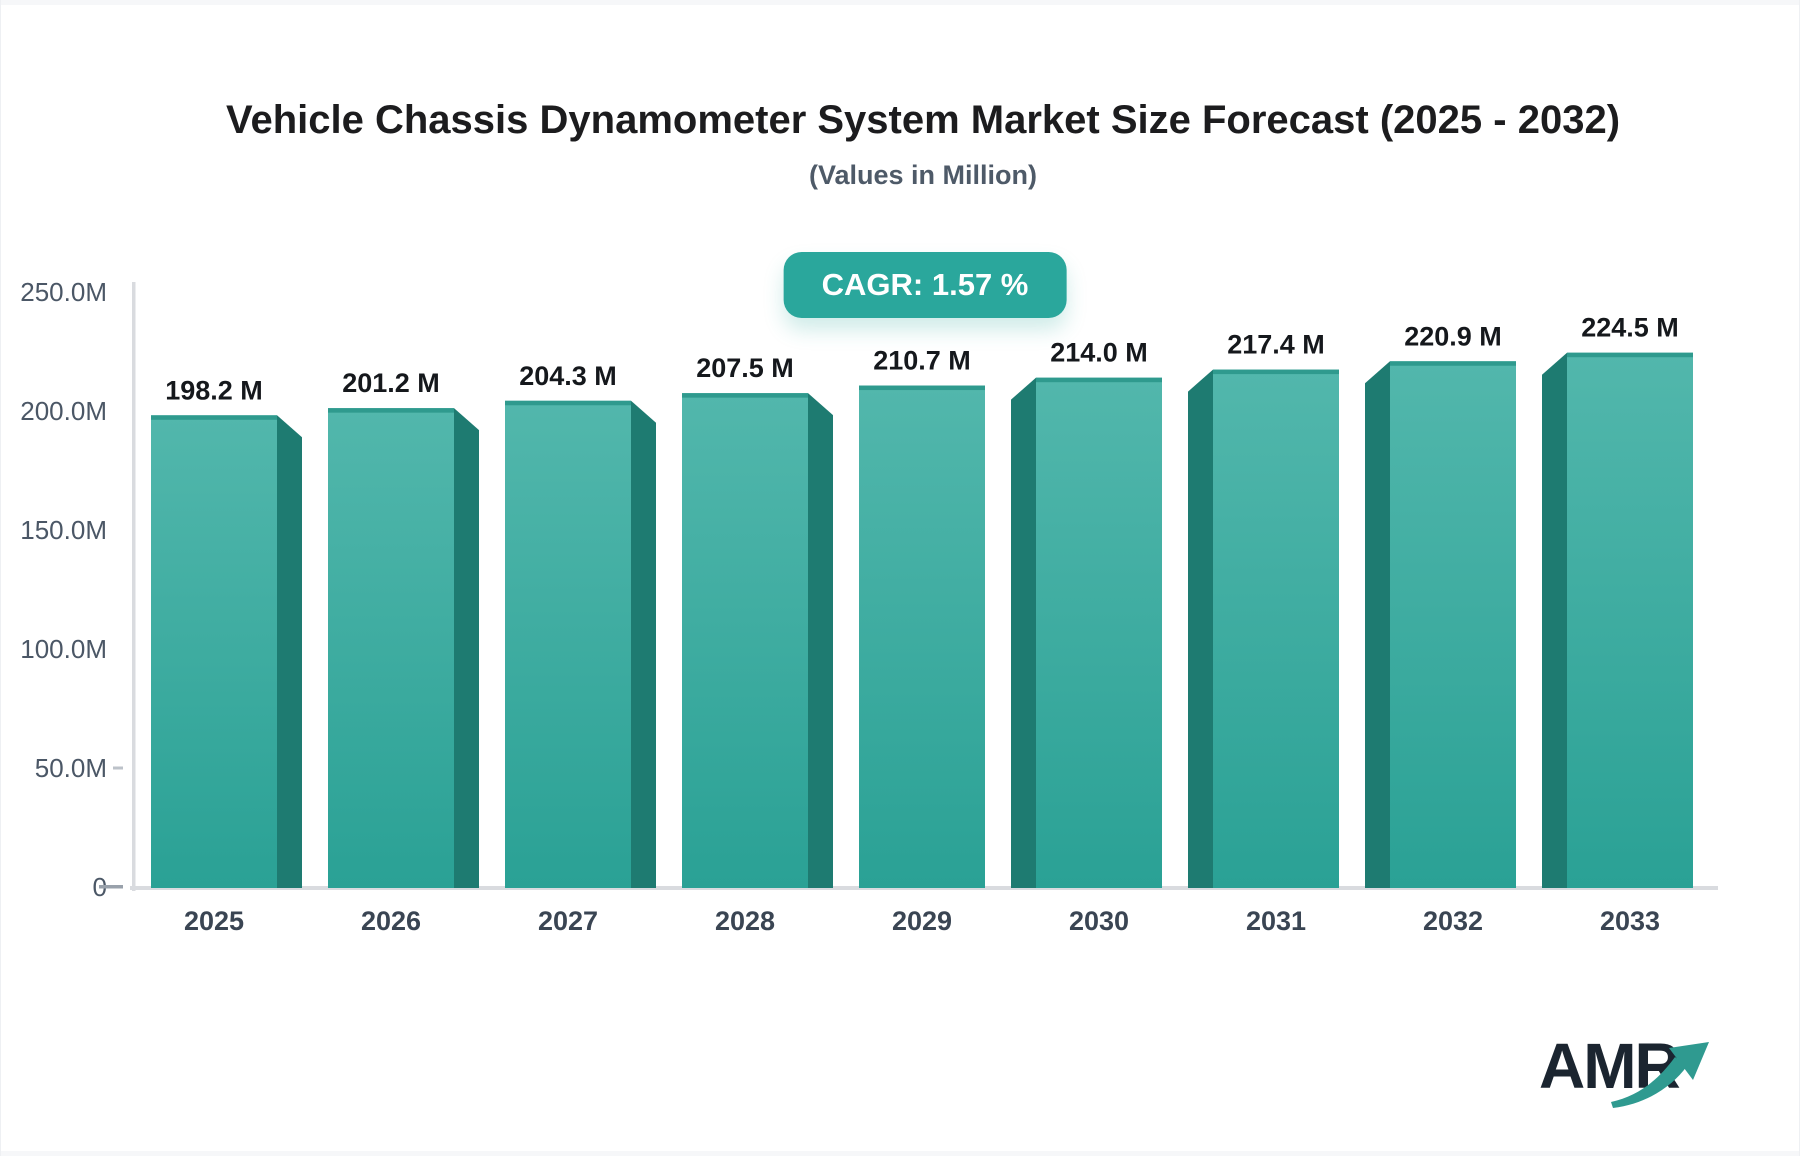 This screenshot has height=1156, width=1800. What do you see at coordinates (900, 2) in the screenshot?
I see `top-edge-strip` at bounding box center [900, 2].